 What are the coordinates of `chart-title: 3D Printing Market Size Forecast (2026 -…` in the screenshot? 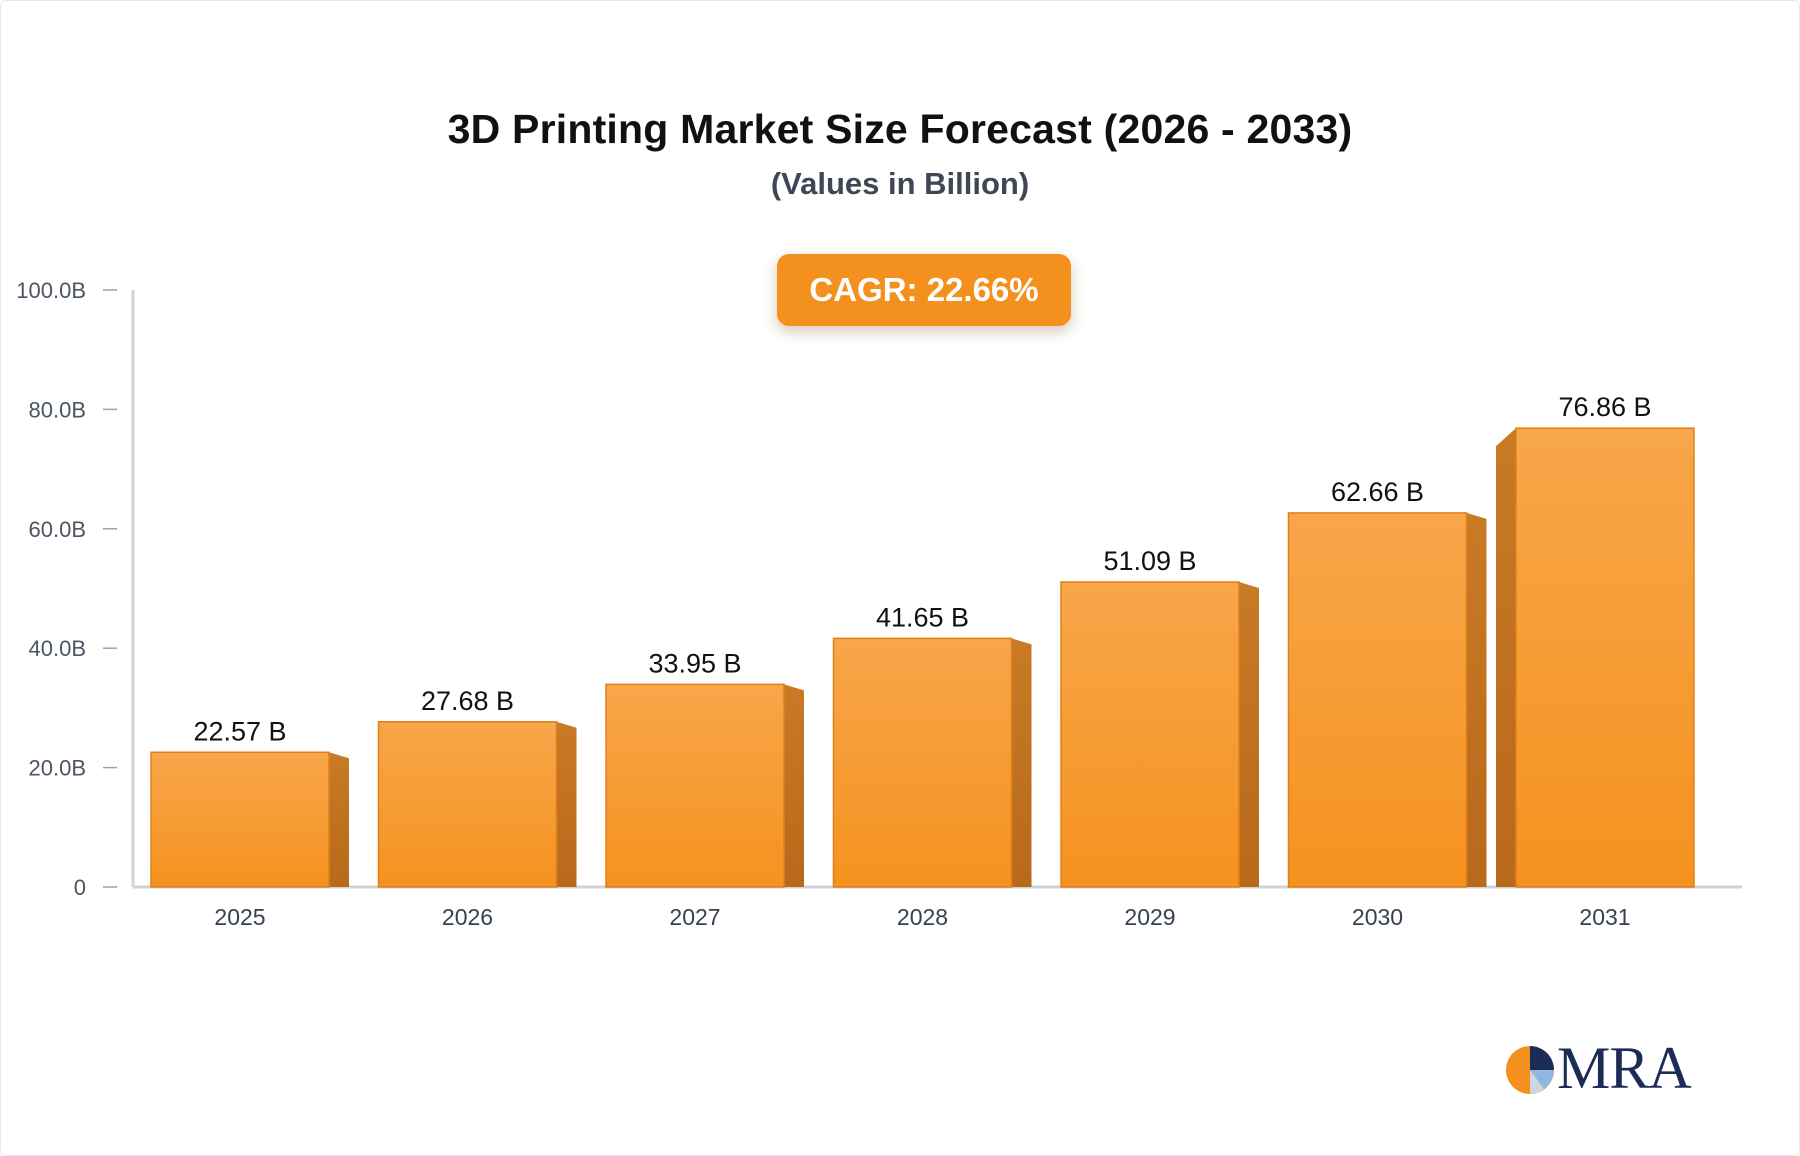 It's located at (900, 129).